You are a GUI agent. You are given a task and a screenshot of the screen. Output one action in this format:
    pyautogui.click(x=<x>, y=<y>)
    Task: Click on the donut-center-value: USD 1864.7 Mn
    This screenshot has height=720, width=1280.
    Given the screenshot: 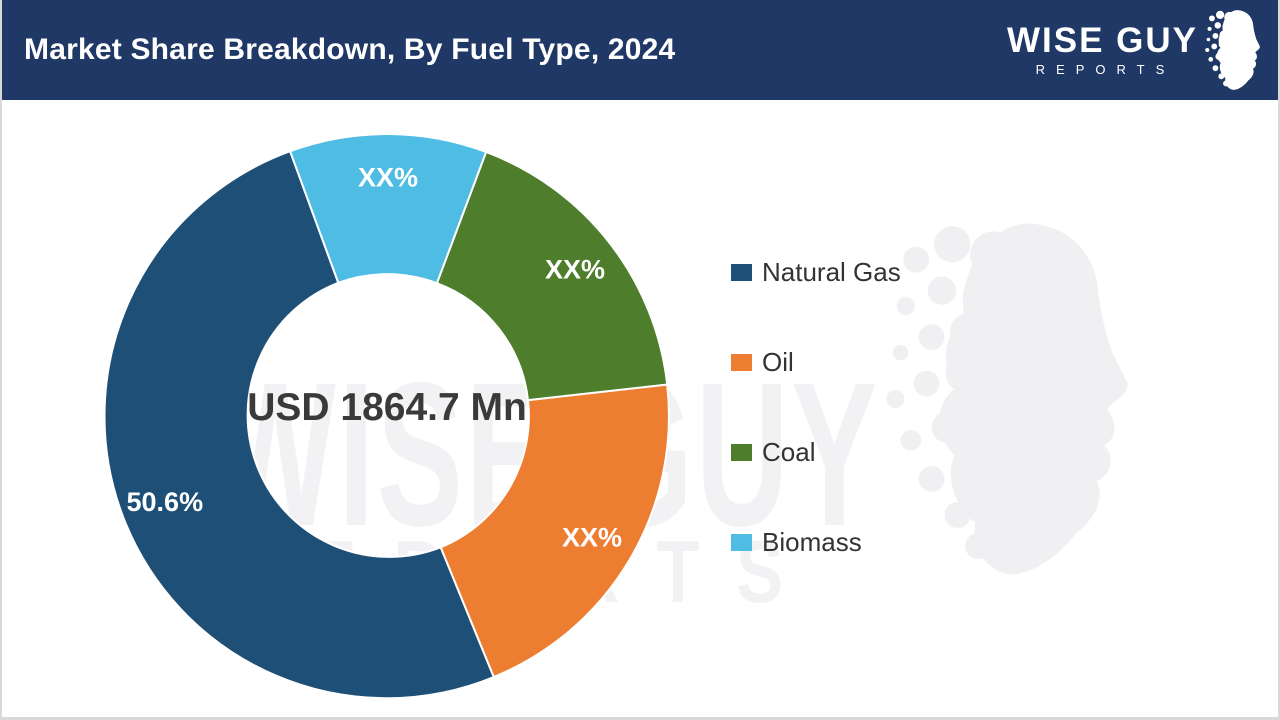 What is the action you would take?
    pyautogui.click(x=387, y=407)
    